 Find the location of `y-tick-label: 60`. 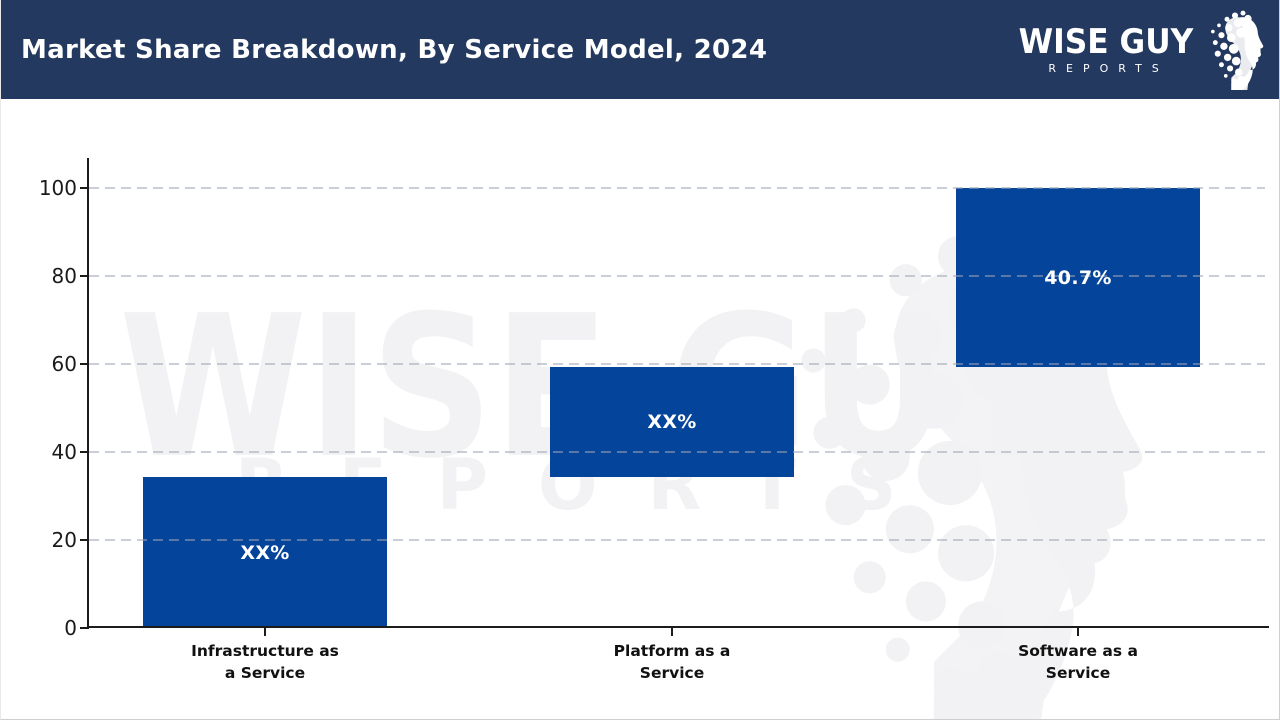

y-tick-label: 60 is located at coordinates (64, 364).